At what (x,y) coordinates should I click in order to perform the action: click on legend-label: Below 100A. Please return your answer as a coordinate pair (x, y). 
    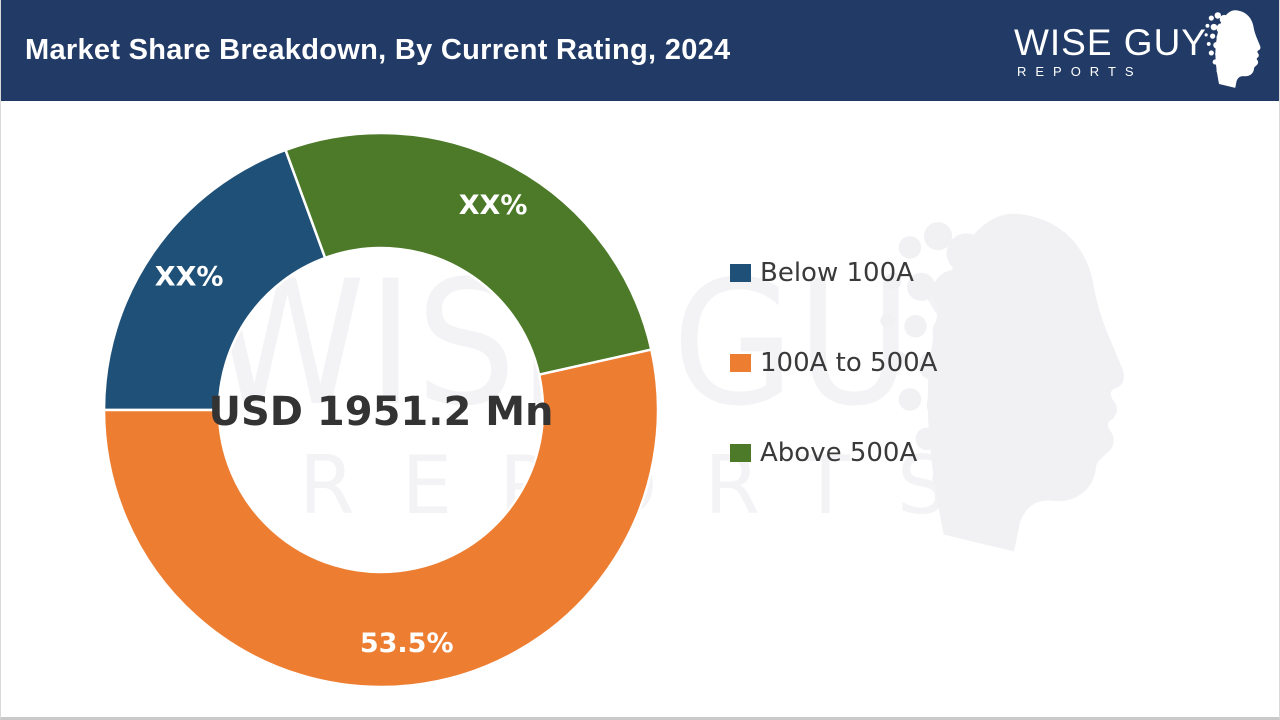
    Looking at the image, I should click on (837, 273).